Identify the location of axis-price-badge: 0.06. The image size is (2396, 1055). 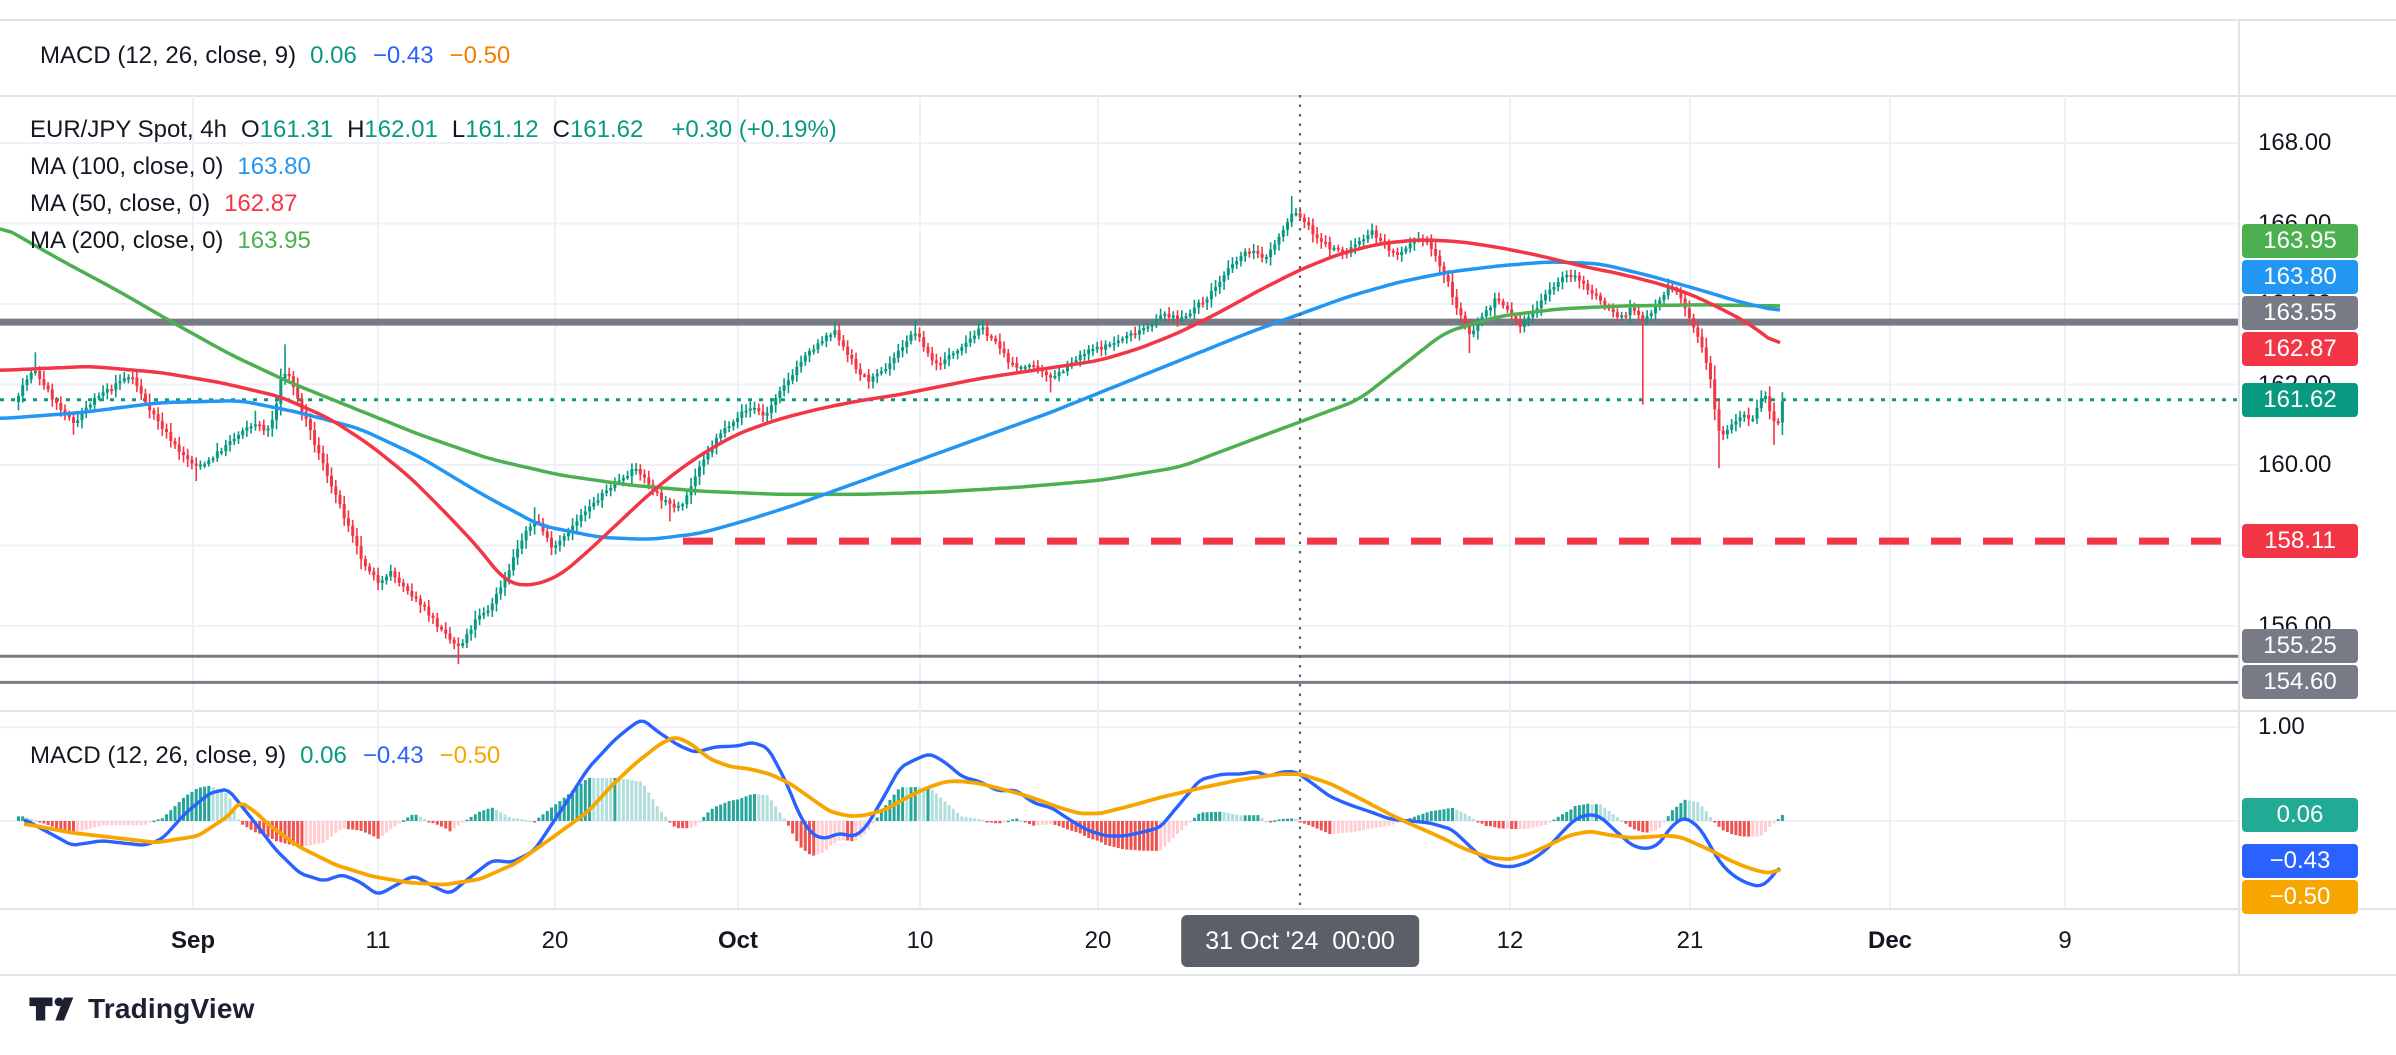
(2300, 815).